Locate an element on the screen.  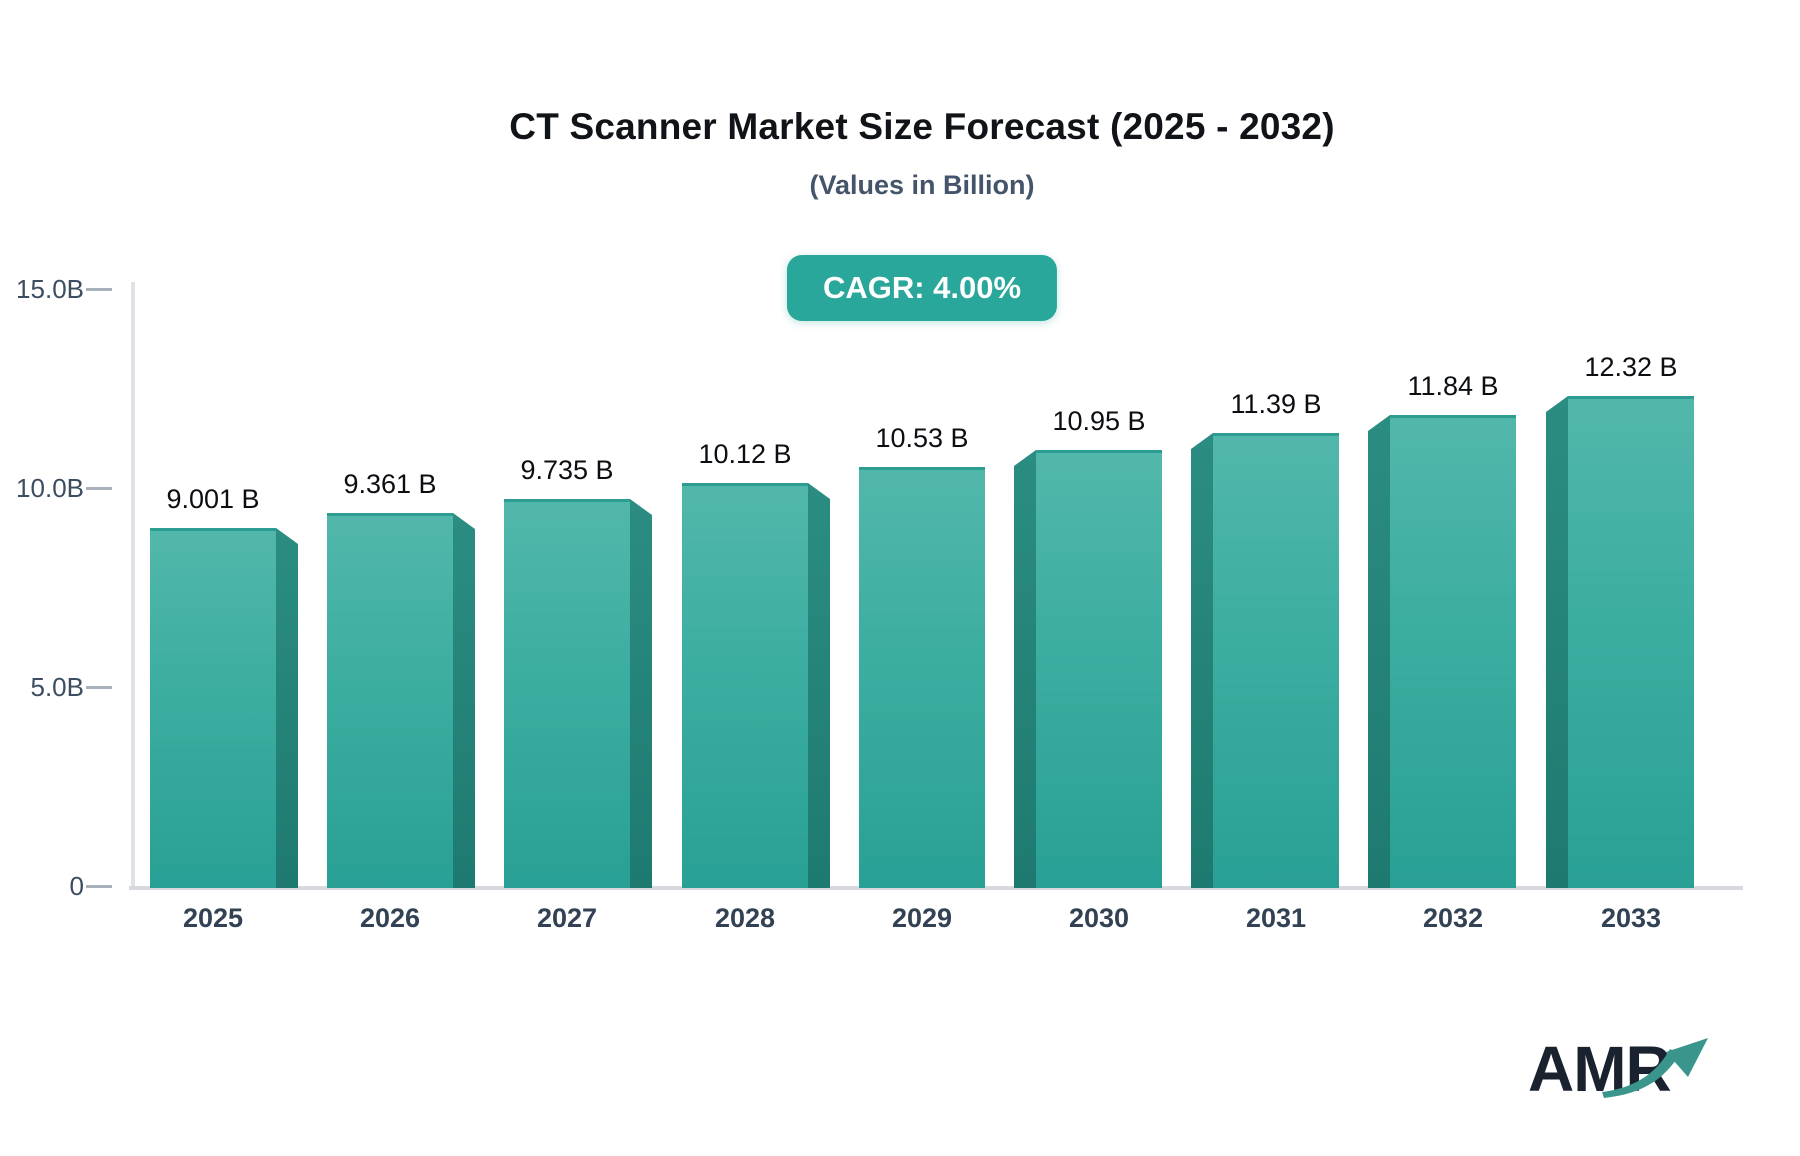
bar-value-label: 11.84 B is located at coordinates (1453, 386).